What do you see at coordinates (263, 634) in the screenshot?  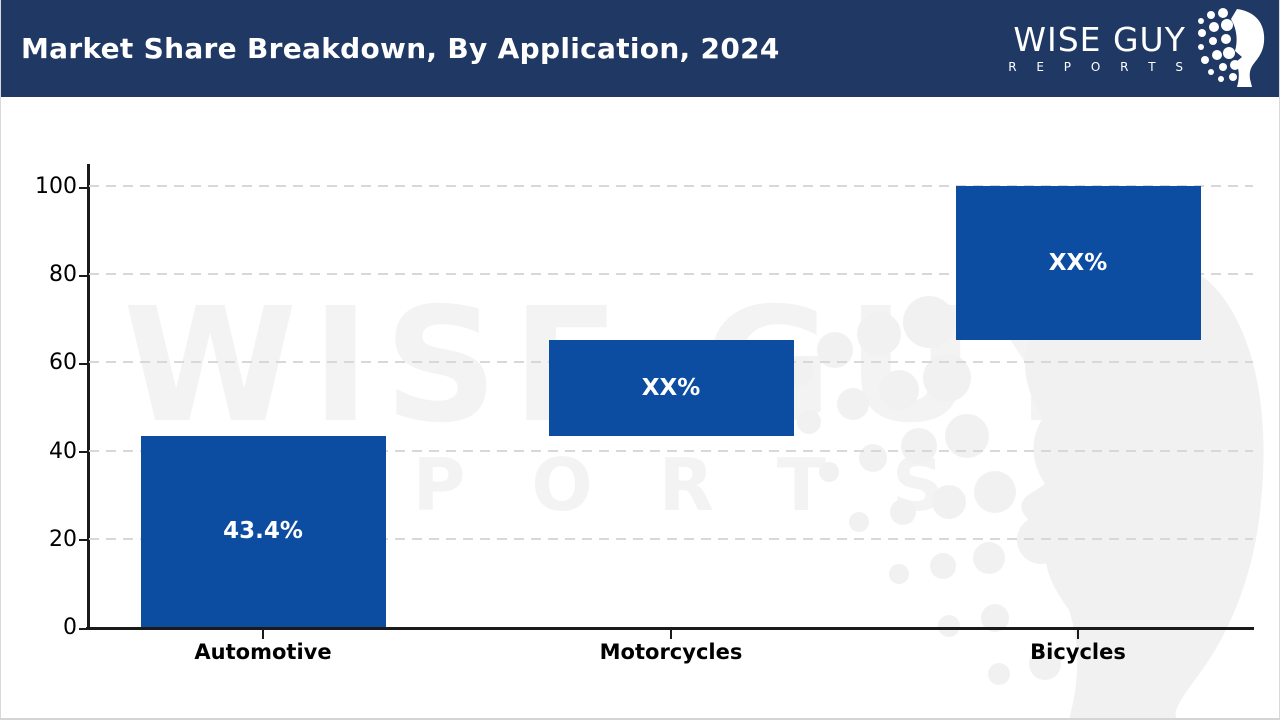 I see `x-tick-mark-automotive` at bounding box center [263, 634].